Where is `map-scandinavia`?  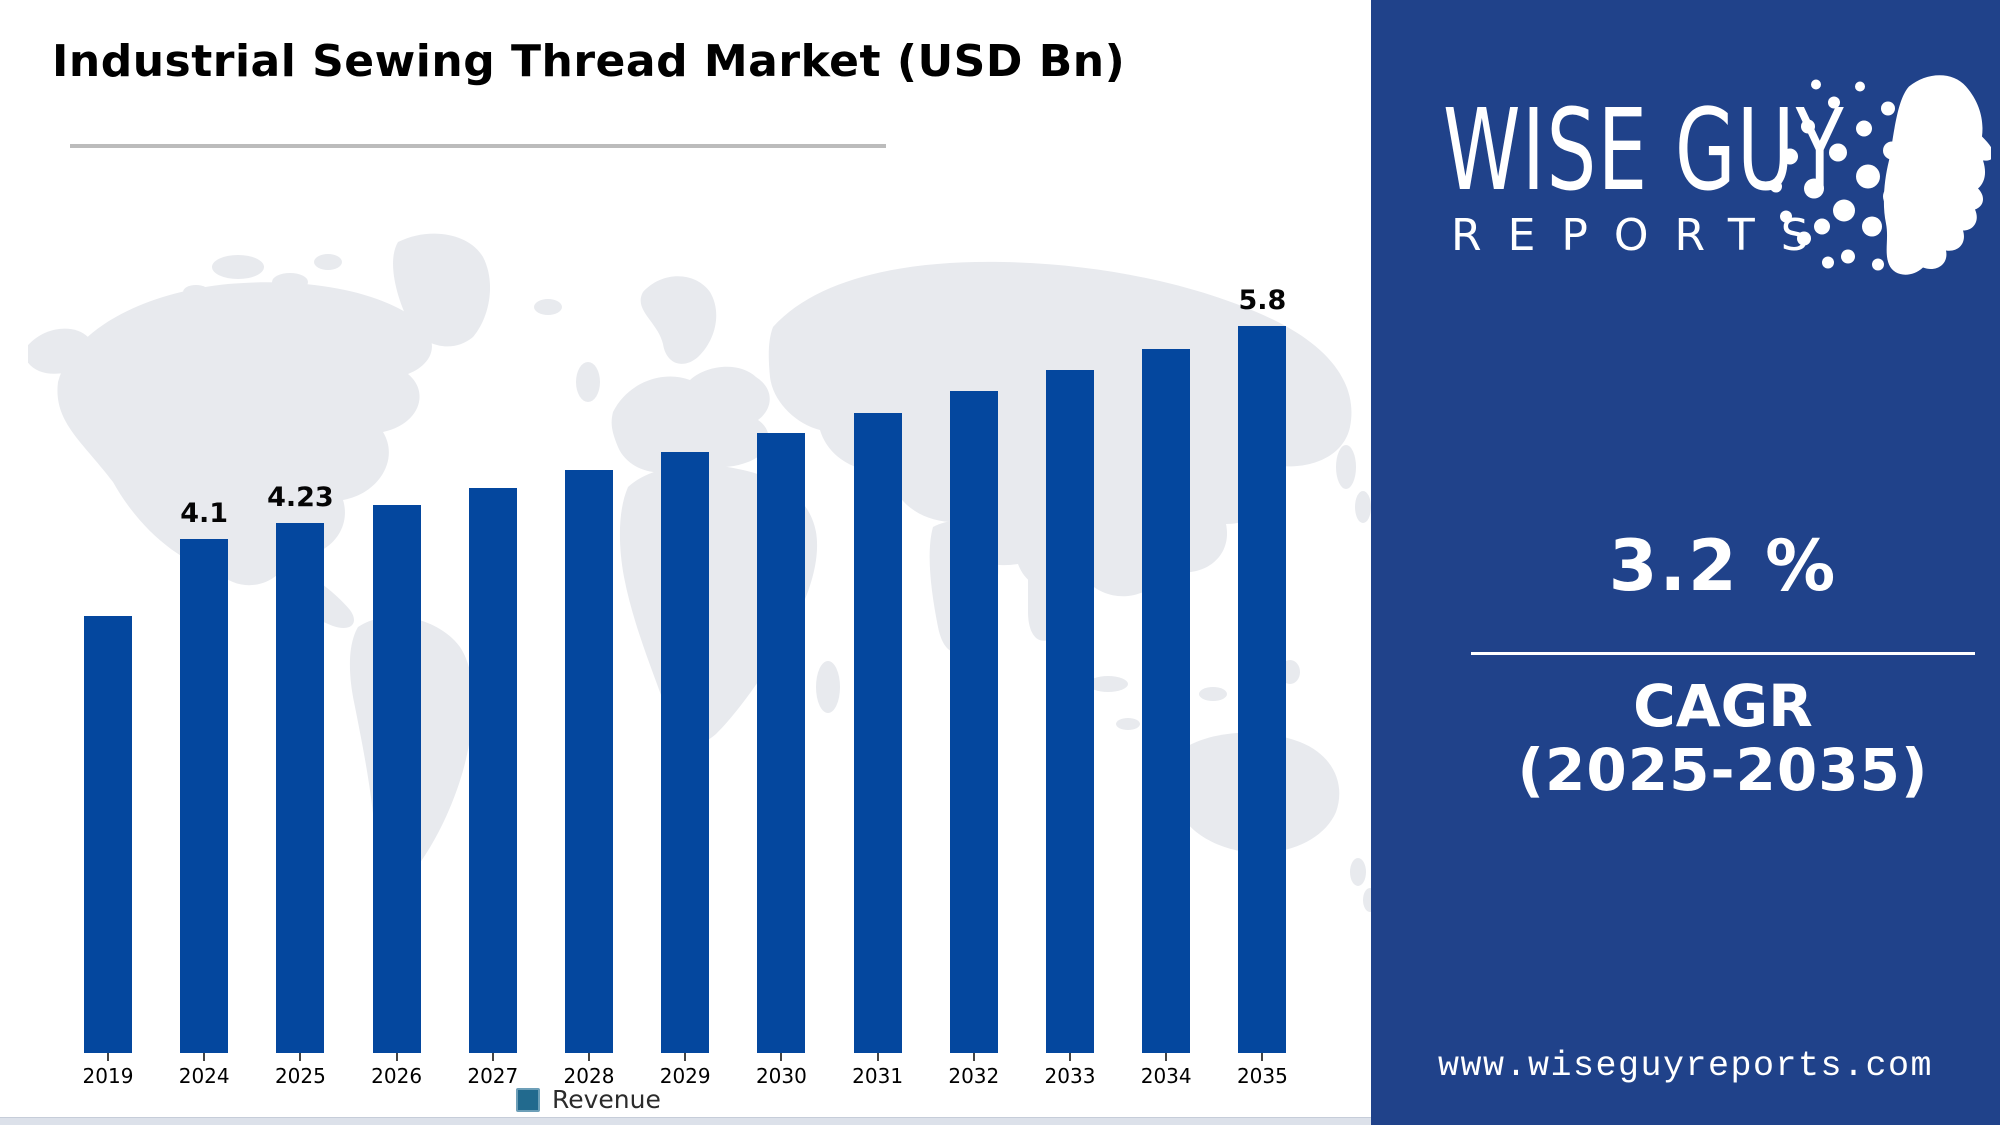 map-scandinavia is located at coordinates (678, 320).